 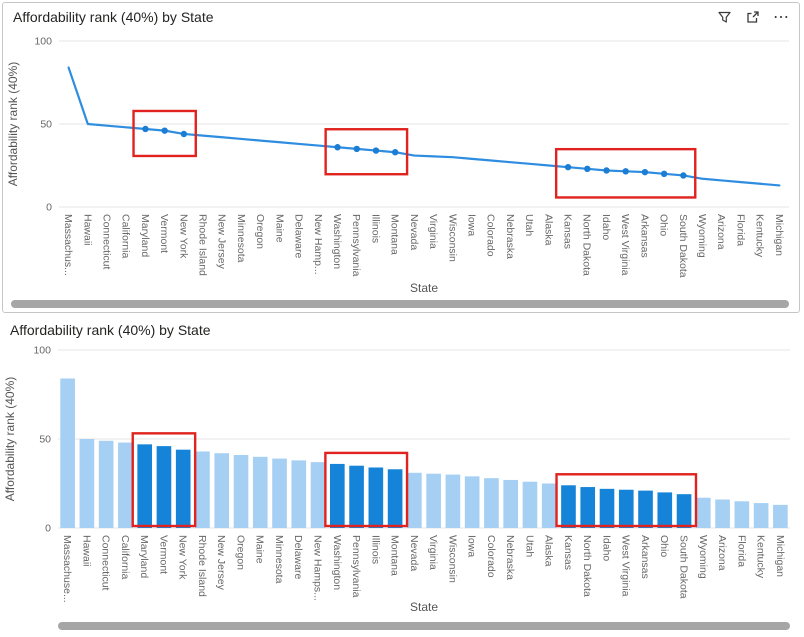 What do you see at coordinates (414, 232) in the screenshot?
I see `x-category-label: Nevada` at bounding box center [414, 232].